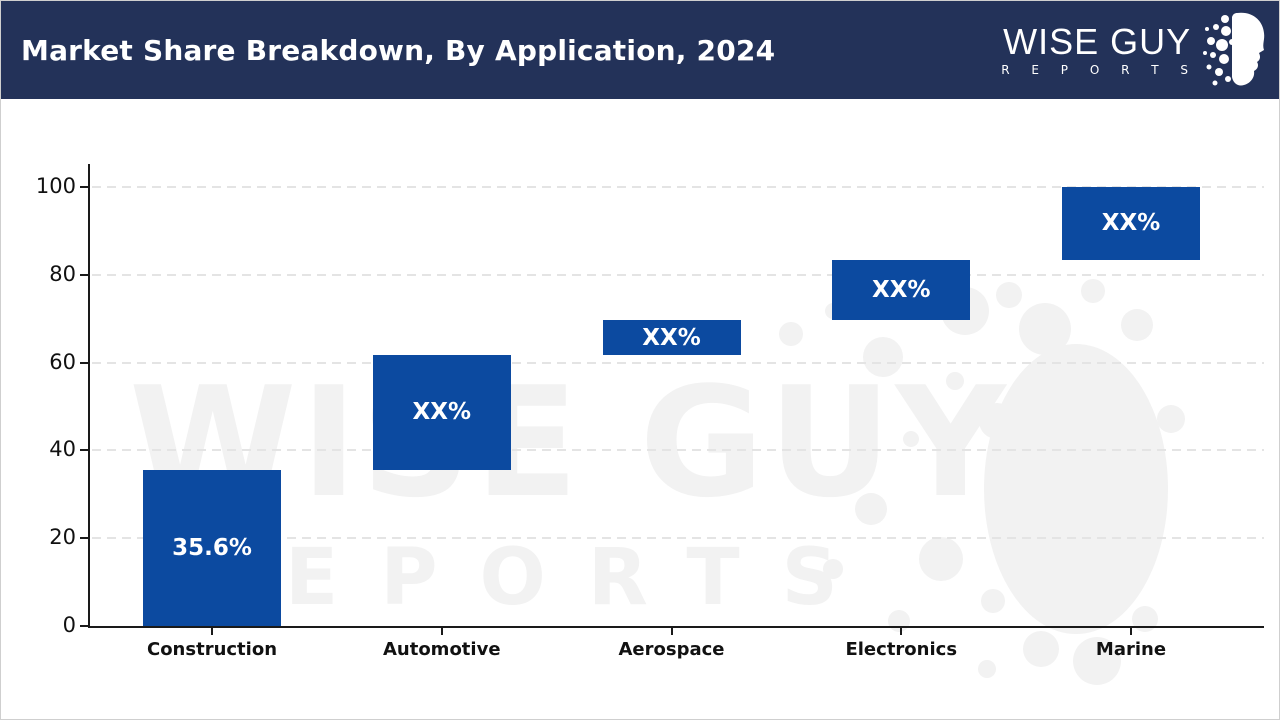 This screenshot has width=1280, height=720. What do you see at coordinates (671, 631) in the screenshot?
I see `x-tick-aerospace` at bounding box center [671, 631].